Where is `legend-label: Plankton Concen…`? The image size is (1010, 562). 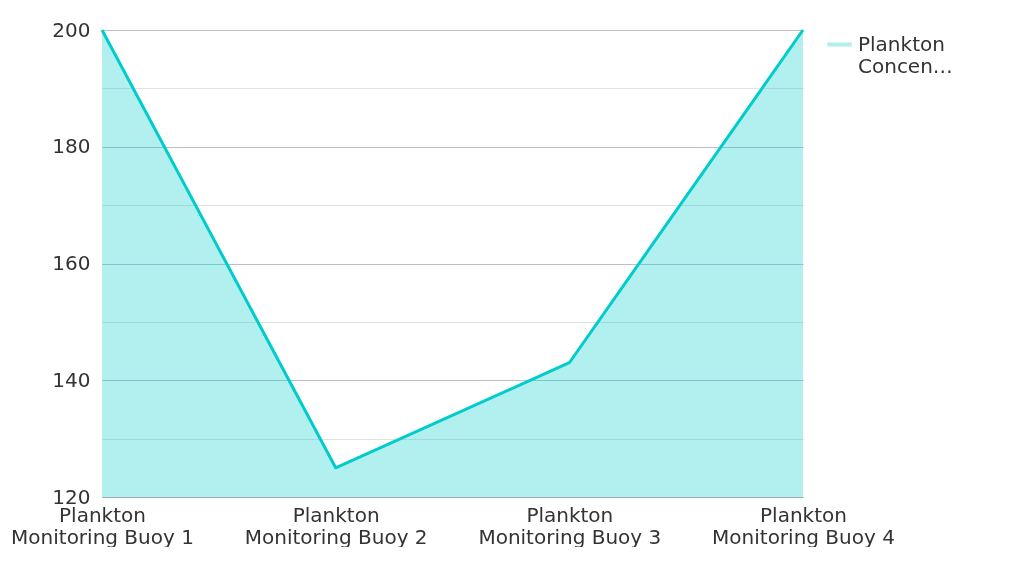 legend-label: Plankton Concen… is located at coordinates (905, 54).